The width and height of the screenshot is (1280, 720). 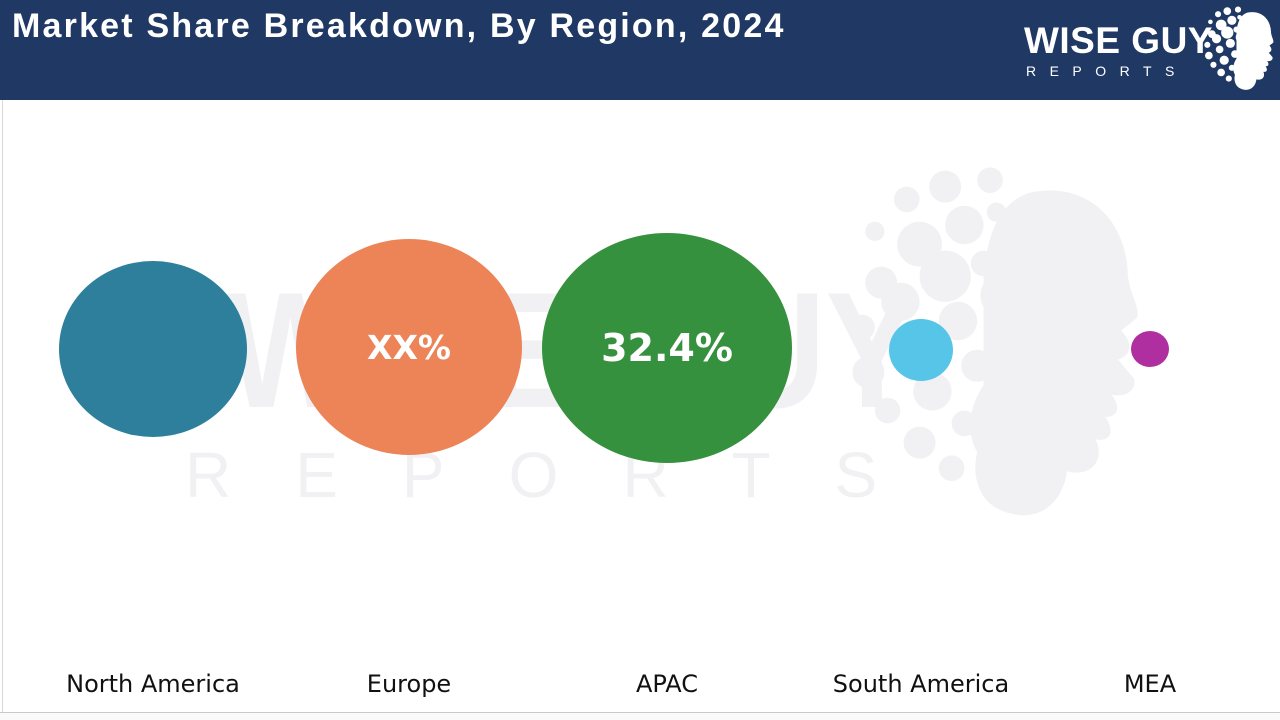 I want to click on wiseguy-logo: WISE GUY REPORTS, so click(x=1150, y=50).